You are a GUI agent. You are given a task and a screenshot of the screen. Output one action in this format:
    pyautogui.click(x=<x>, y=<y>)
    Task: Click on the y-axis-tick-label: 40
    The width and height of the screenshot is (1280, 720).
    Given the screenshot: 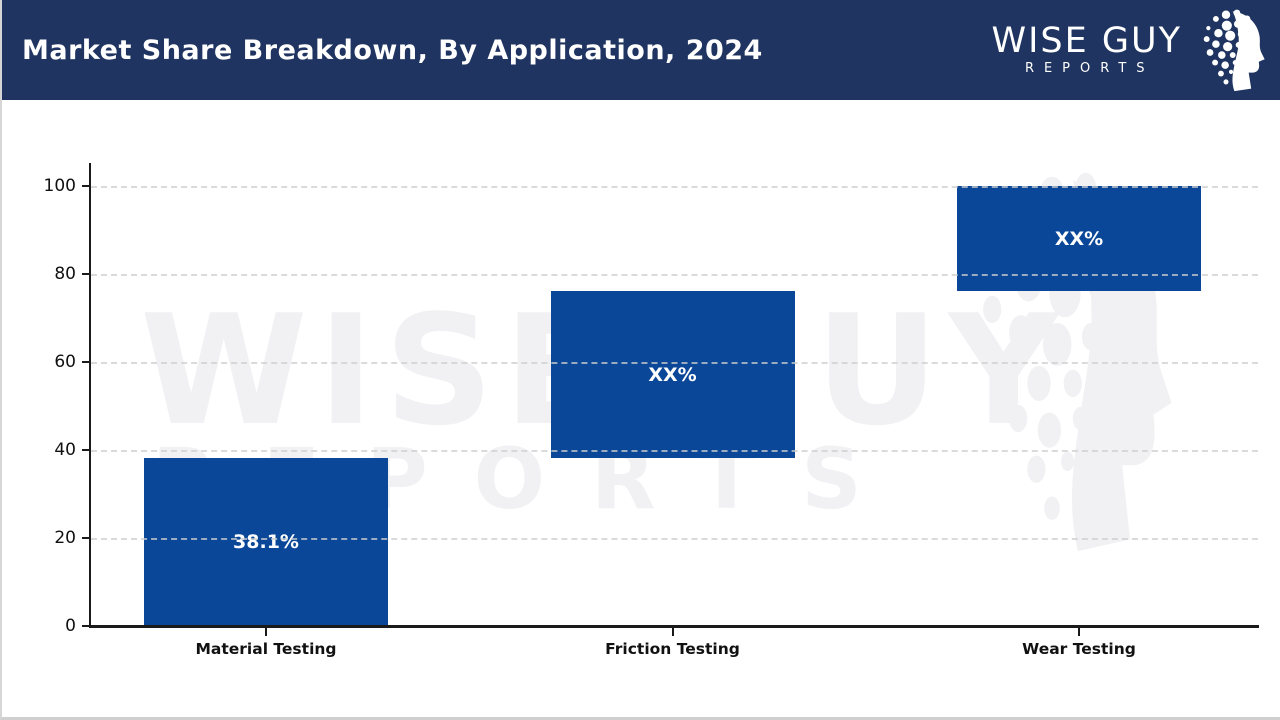 What is the action you would take?
    pyautogui.click(x=65, y=450)
    